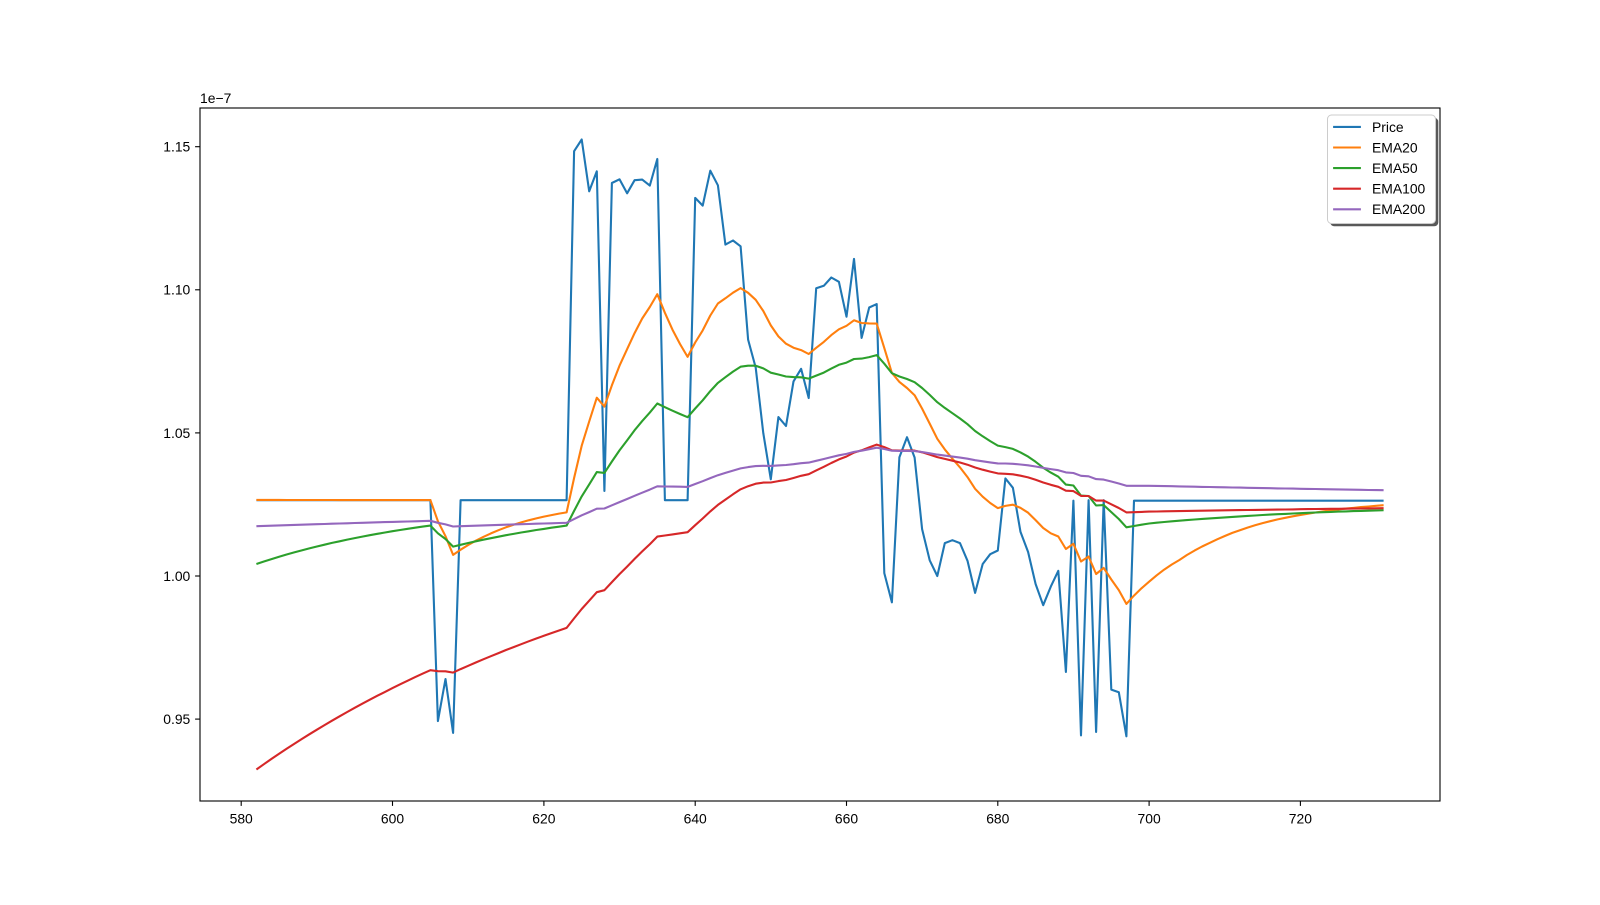  Describe the element at coordinates (176, 147) in the screenshot. I see `svg-text: 1.15` at that location.